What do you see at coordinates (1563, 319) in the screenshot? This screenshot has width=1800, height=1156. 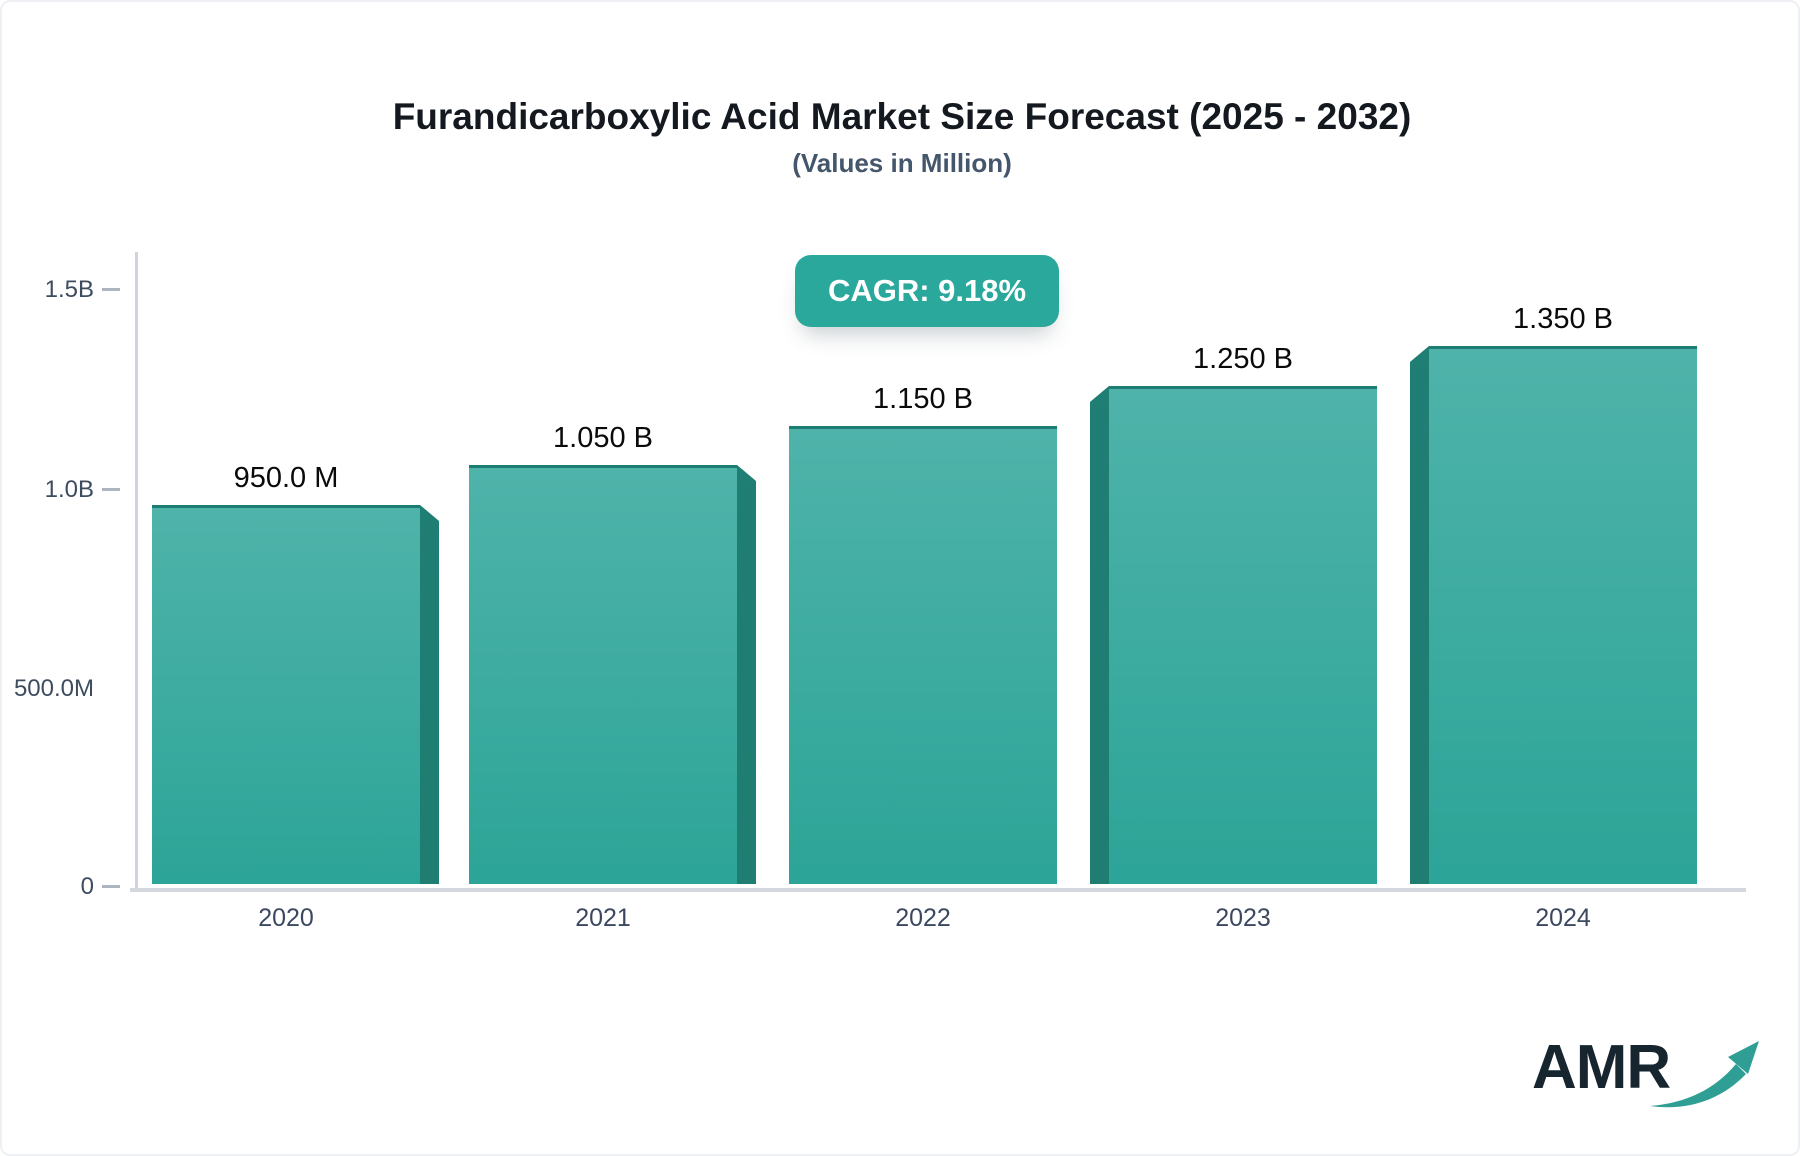 I see `bar-value-label: 1.350 B` at bounding box center [1563, 319].